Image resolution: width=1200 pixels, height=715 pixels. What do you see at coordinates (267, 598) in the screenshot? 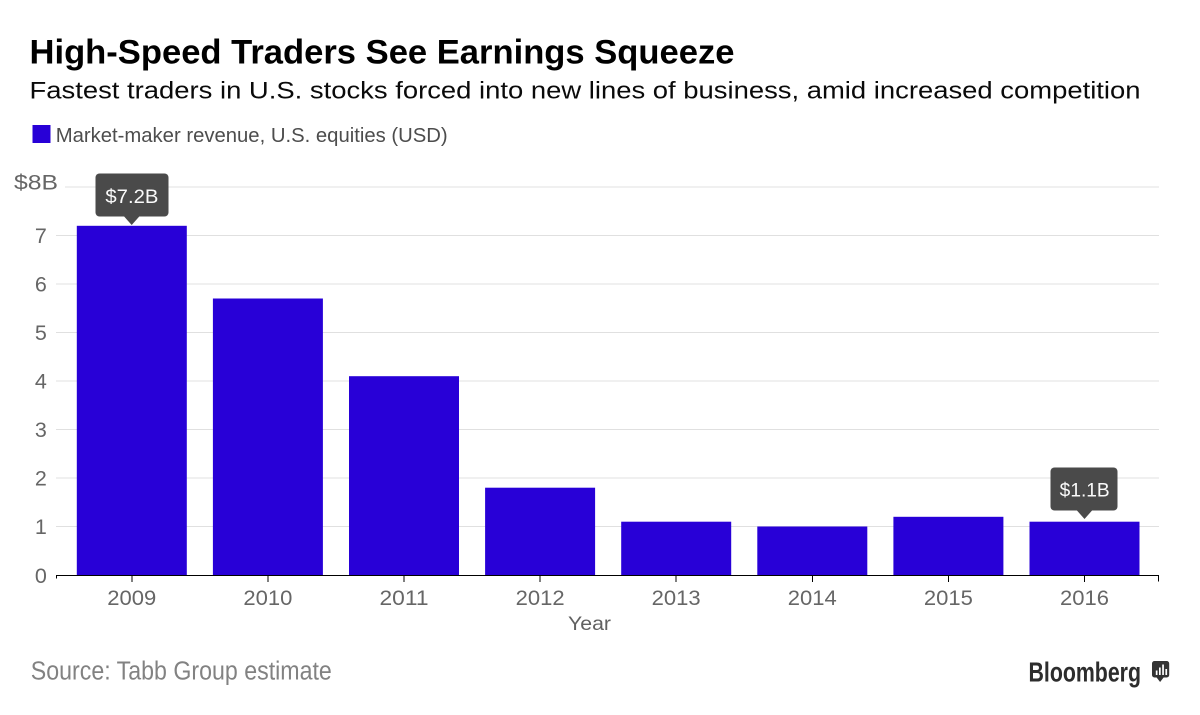
I see `svg-text: 2010` at bounding box center [267, 598].